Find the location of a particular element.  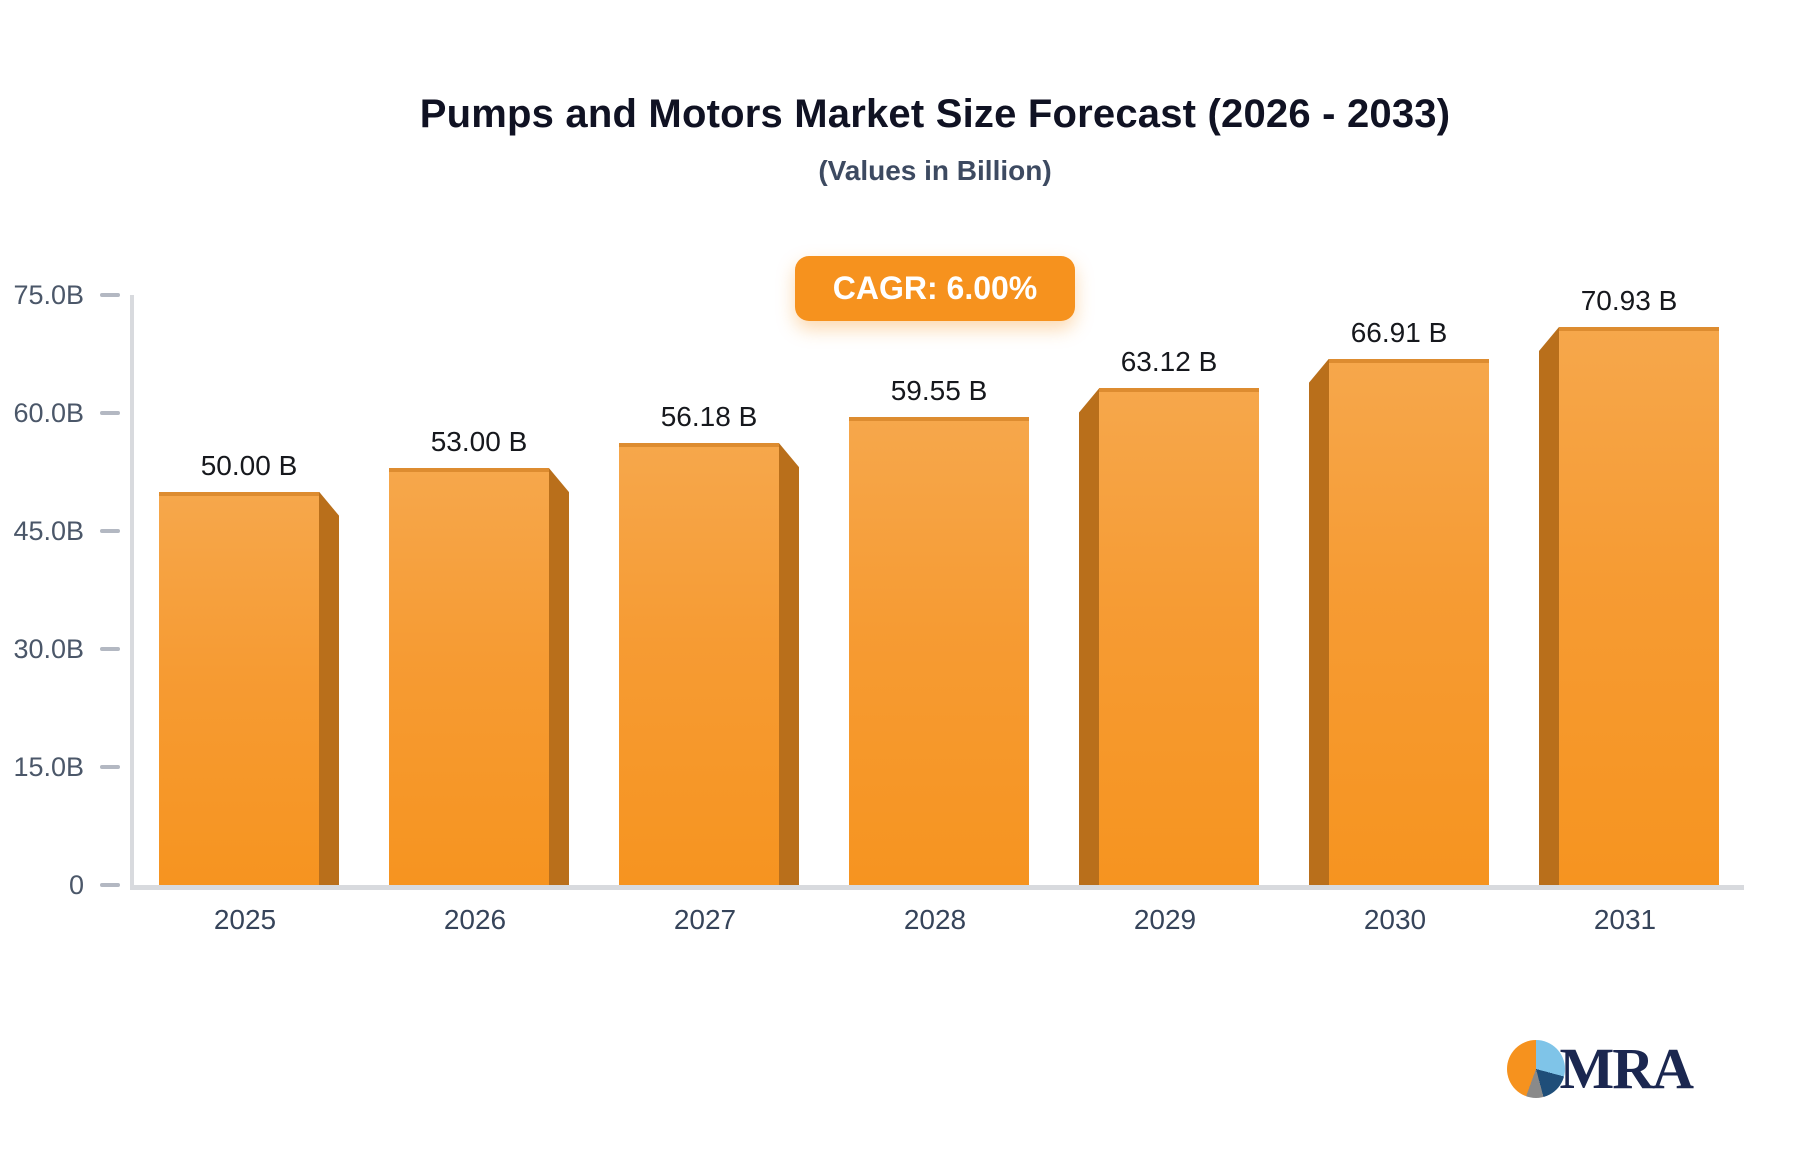

y-tick-label: 75.0B is located at coordinates (48, 294).